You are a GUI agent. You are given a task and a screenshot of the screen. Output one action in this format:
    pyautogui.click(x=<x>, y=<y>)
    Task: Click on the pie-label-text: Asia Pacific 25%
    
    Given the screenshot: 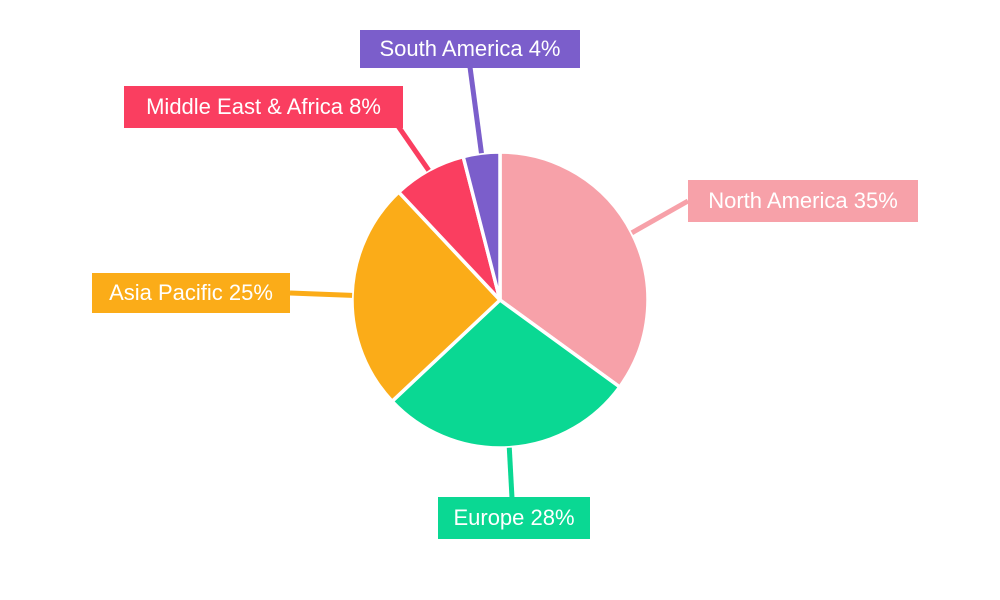 What is the action you would take?
    pyautogui.click(x=191, y=292)
    